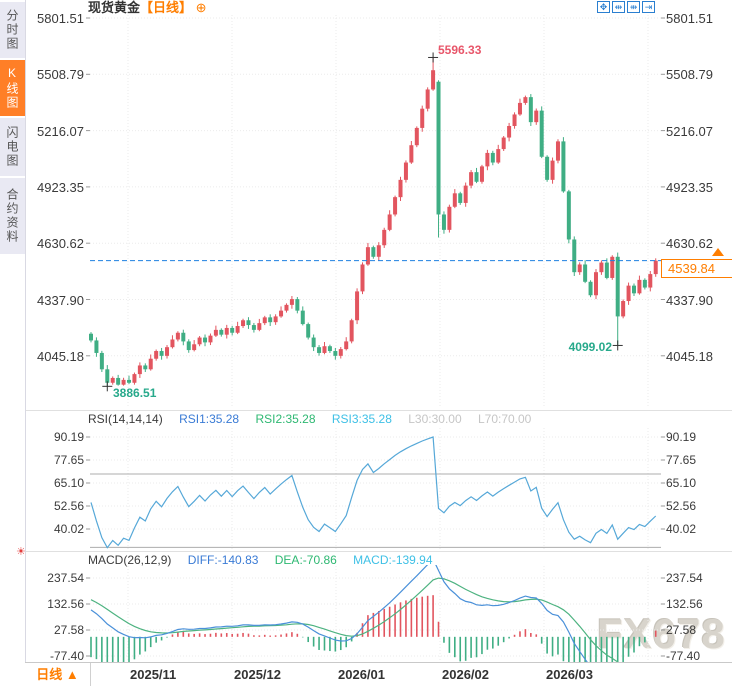 The width and height of the screenshot is (732, 686). Describe the element at coordinates (435, 419) in the screenshot. I see `rsi-l30-value: L30:30.00` at that location.